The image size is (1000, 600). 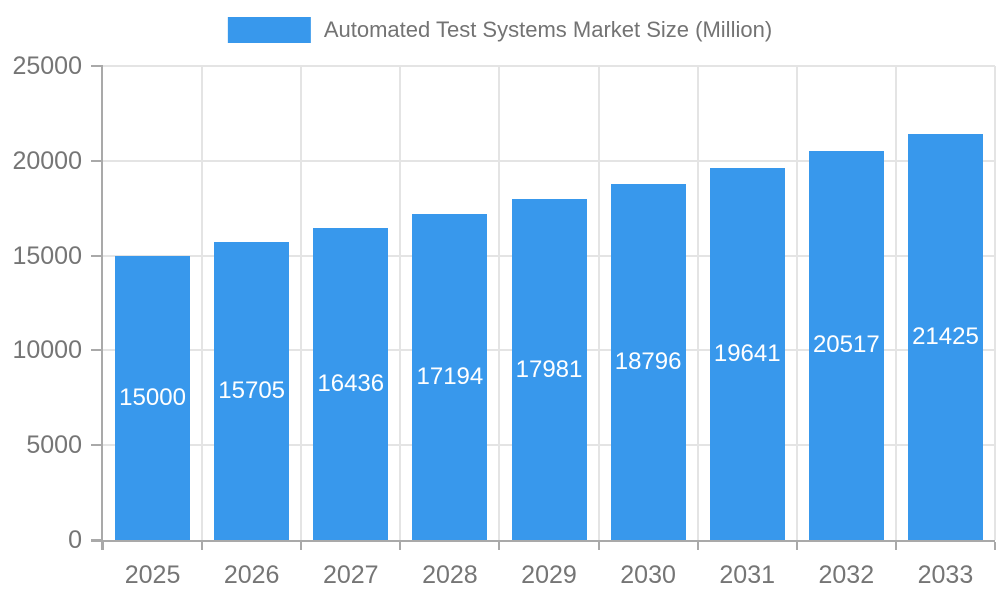 What do you see at coordinates (152, 575) in the screenshot?
I see `x-axis-tick-label: 2025` at bounding box center [152, 575].